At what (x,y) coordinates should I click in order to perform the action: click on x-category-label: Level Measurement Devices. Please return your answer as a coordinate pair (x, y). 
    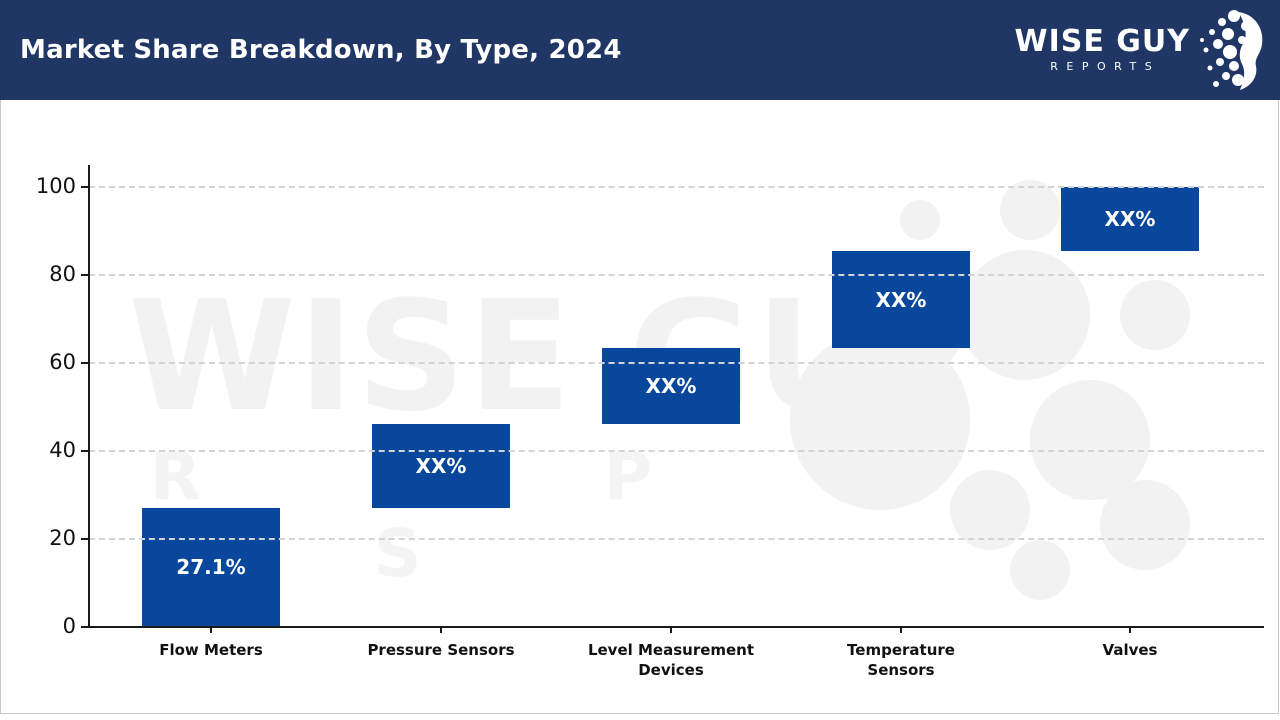
    Looking at the image, I should click on (671, 660).